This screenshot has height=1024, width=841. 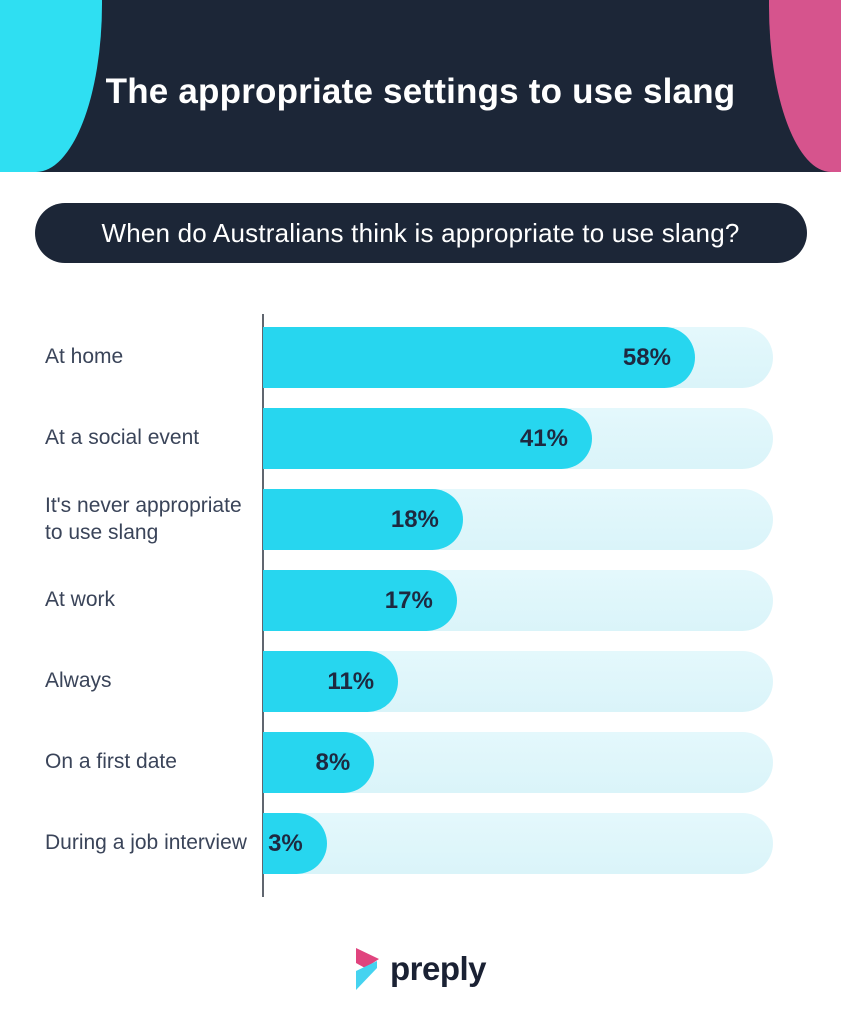 I want to click on bar-row: Always 11%, so click(x=443, y=681).